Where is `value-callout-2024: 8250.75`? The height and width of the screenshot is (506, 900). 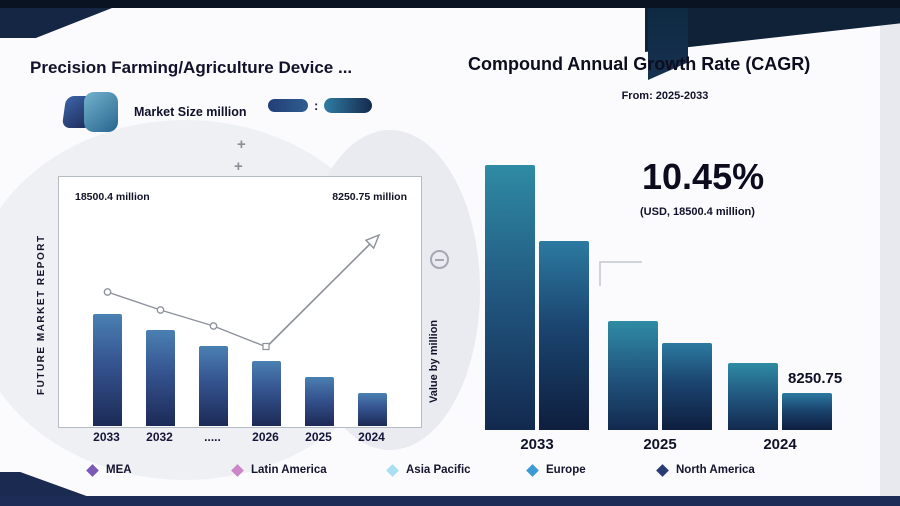
value-callout-2024: 8250.75 is located at coordinates (815, 378).